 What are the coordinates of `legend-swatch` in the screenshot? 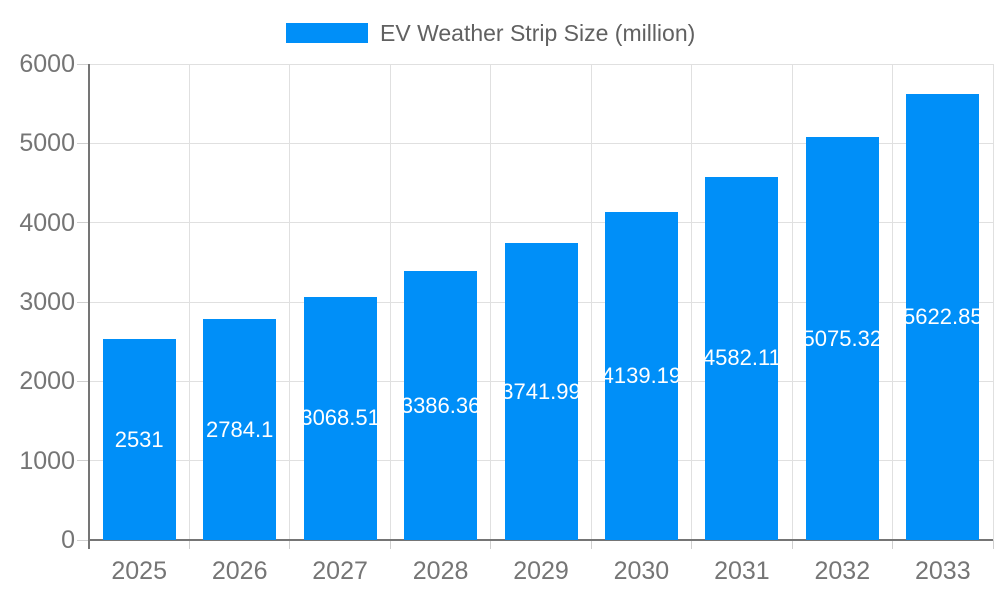 It's located at (327, 33).